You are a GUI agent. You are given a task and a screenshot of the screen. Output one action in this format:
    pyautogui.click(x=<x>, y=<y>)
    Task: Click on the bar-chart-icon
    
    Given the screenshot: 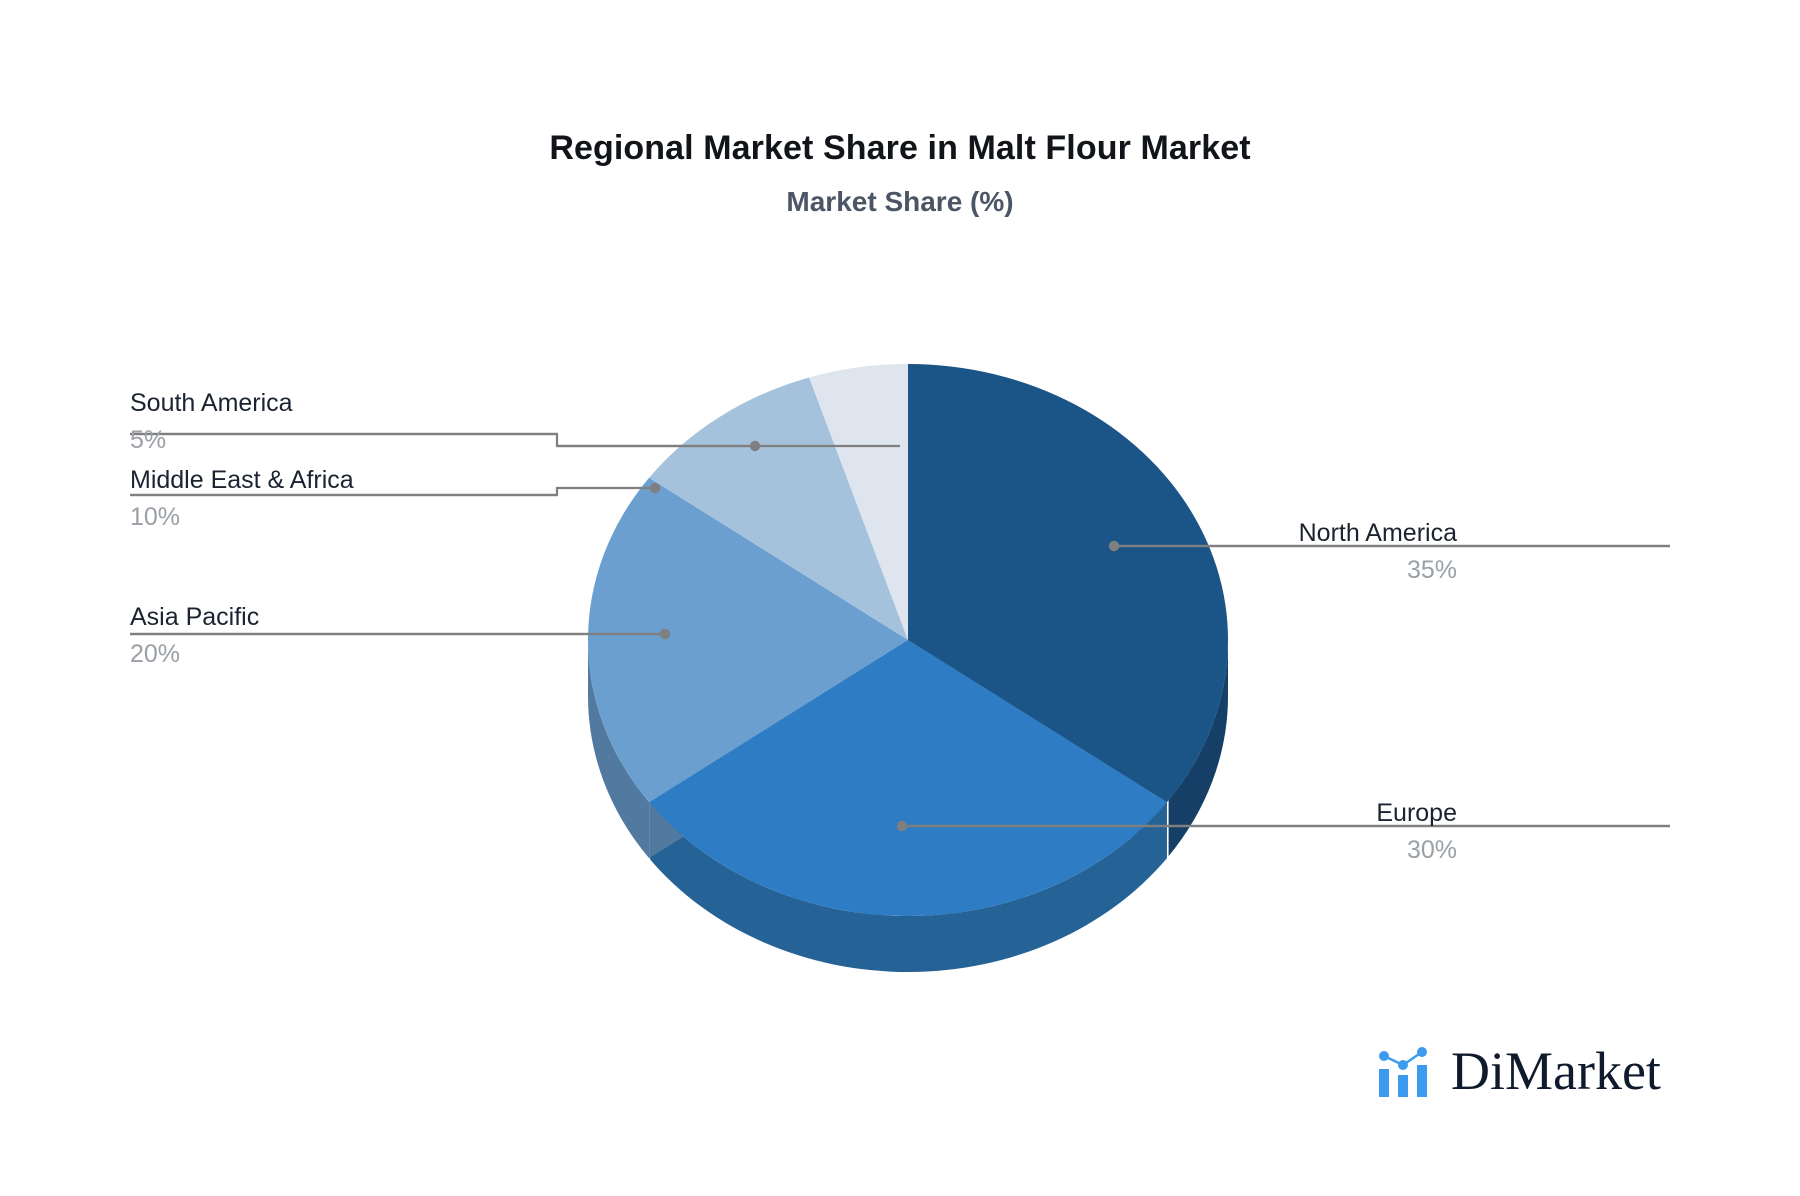 What is the action you would take?
    pyautogui.click(x=1403, y=1072)
    